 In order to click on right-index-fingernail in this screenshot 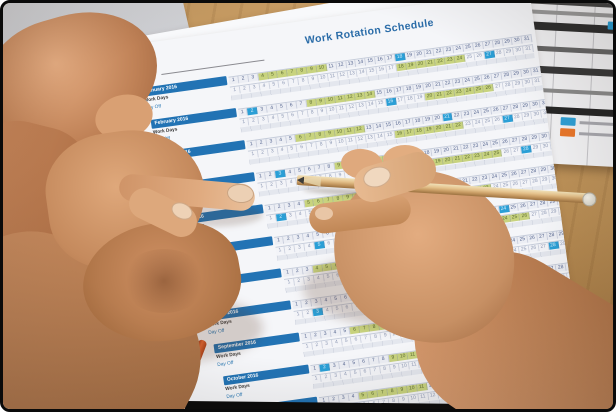, I will do `click(324, 213)`.